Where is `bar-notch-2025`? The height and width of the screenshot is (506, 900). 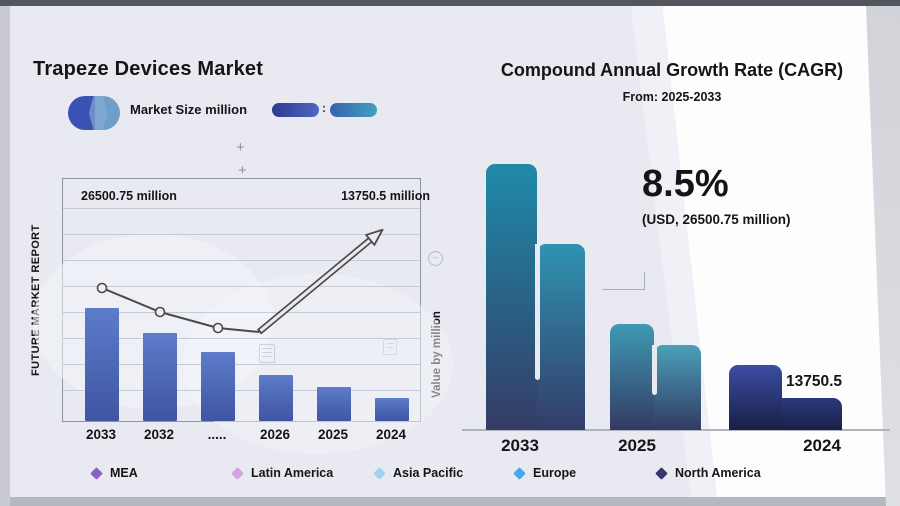 bar-notch-2025 is located at coordinates (654, 370).